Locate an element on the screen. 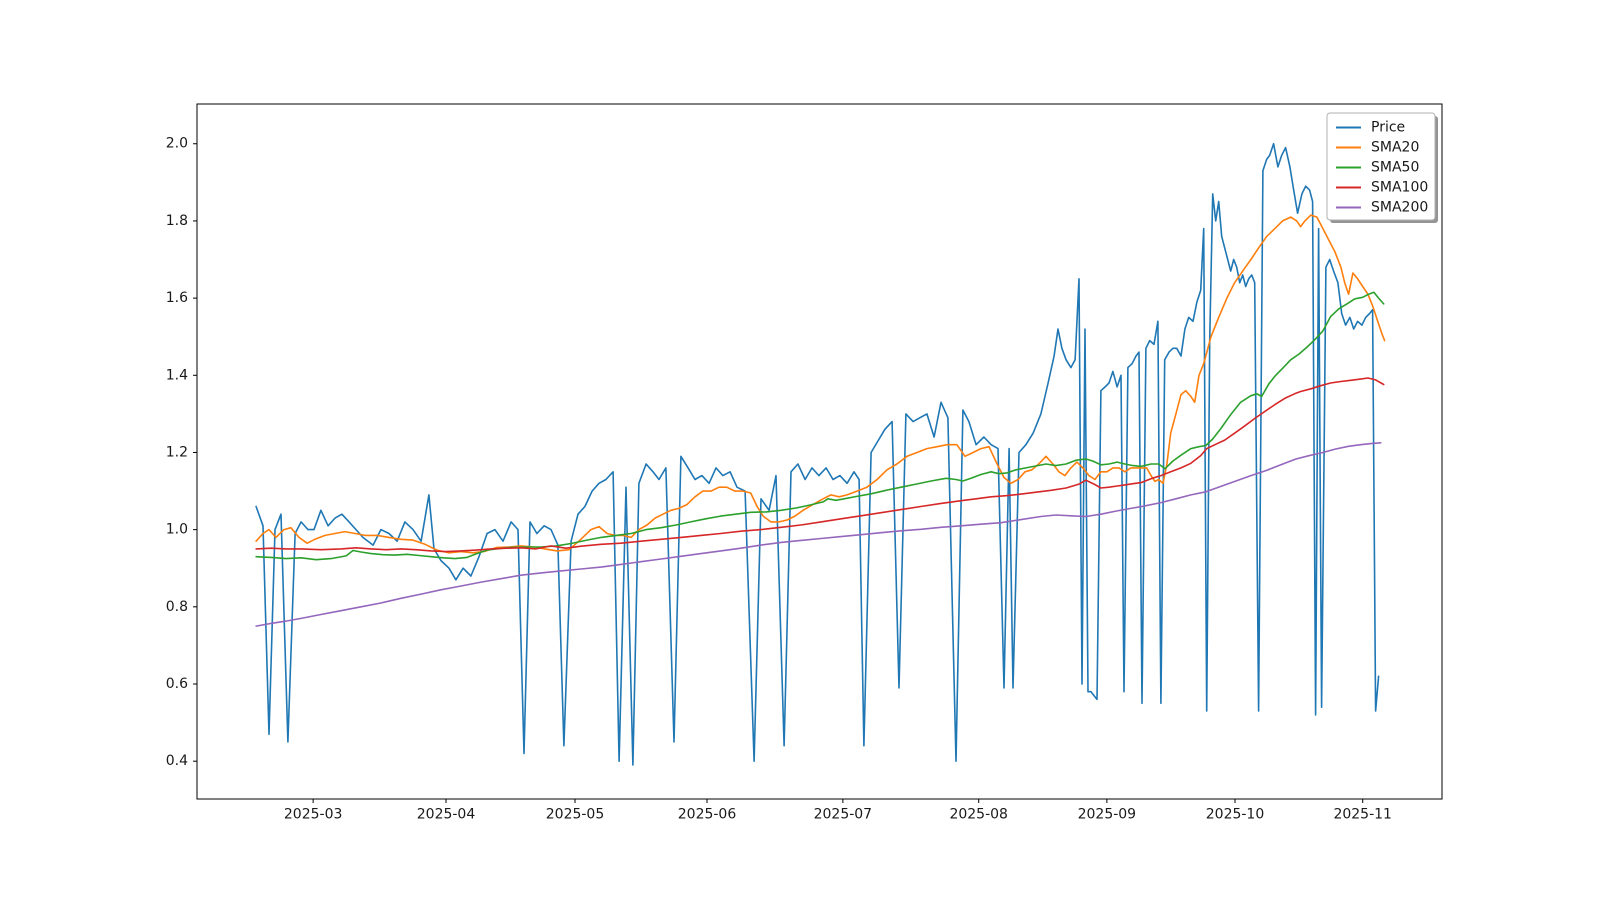  x-tick-label: 2025-06 is located at coordinates (707, 815).